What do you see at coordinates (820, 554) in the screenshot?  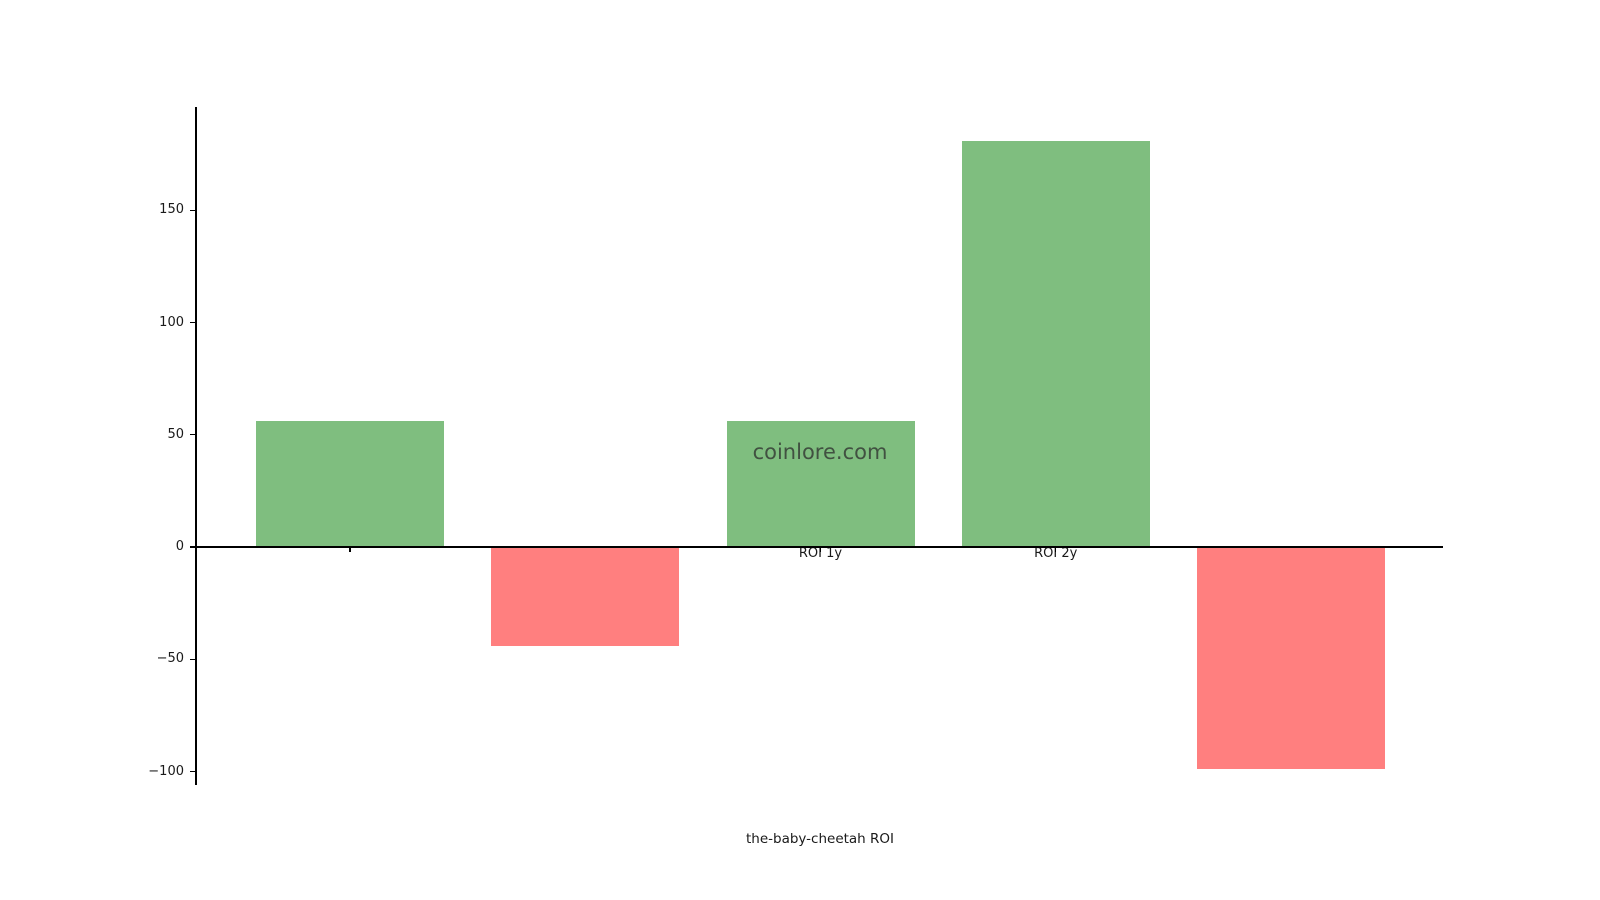 I see `x-tick-label: ROI 1y` at bounding box center [820, 554].